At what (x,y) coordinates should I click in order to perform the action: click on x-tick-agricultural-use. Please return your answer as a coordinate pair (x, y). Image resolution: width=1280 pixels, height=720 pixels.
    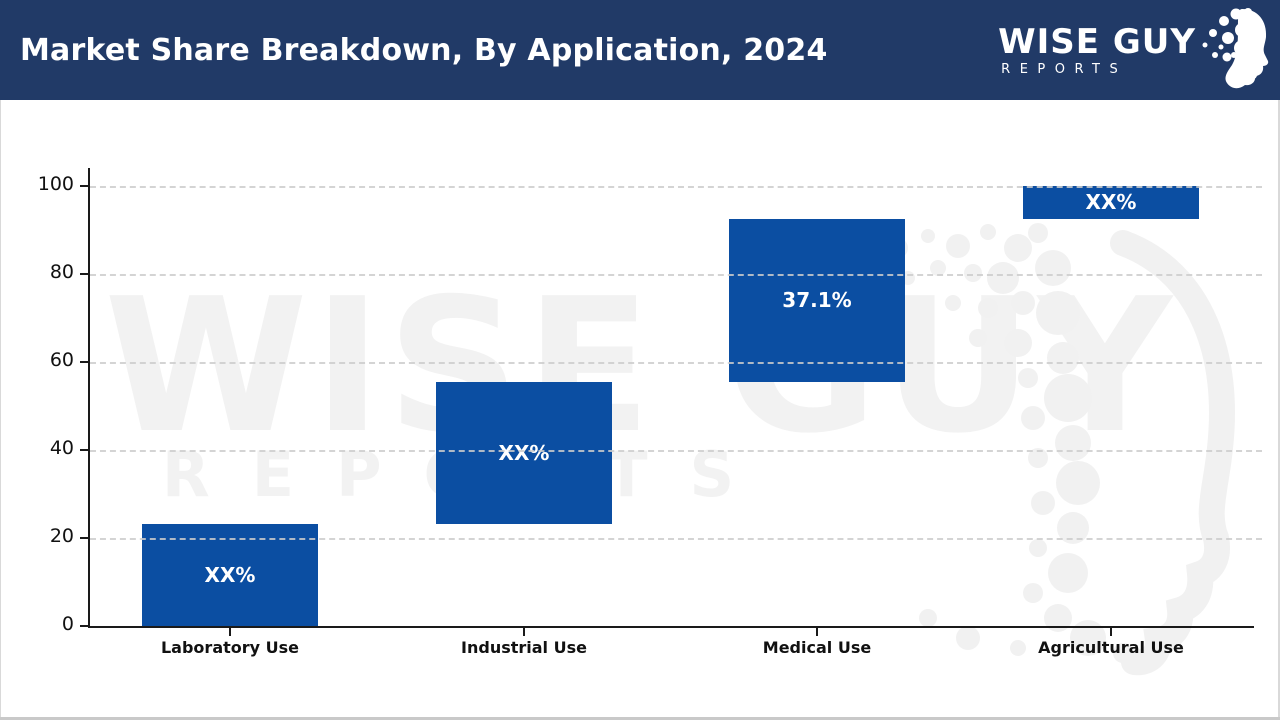
    Looking at the image, I should click on (1111, 632).